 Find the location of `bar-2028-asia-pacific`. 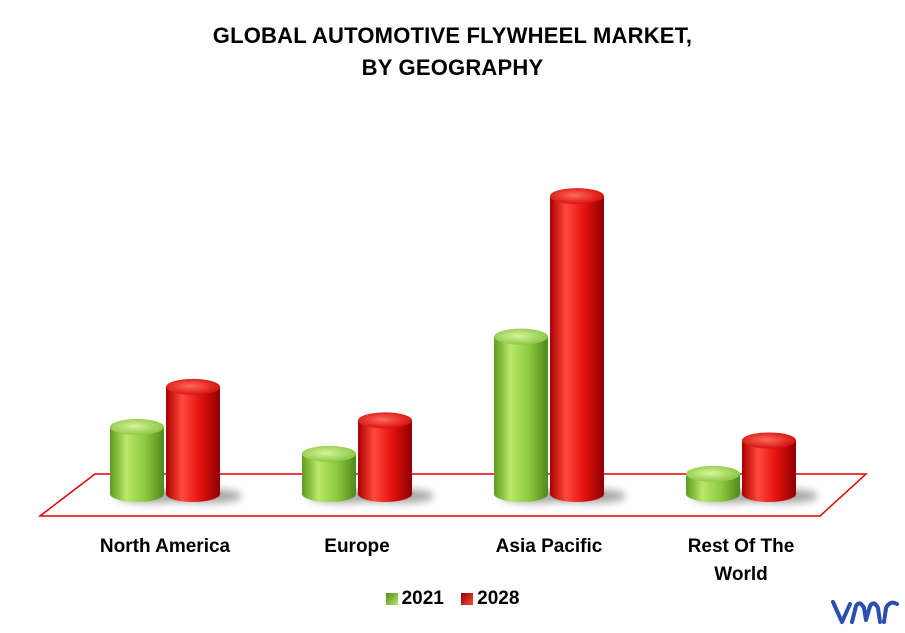

bar-2028-asia-pacific is located at coordinates (588, 345).